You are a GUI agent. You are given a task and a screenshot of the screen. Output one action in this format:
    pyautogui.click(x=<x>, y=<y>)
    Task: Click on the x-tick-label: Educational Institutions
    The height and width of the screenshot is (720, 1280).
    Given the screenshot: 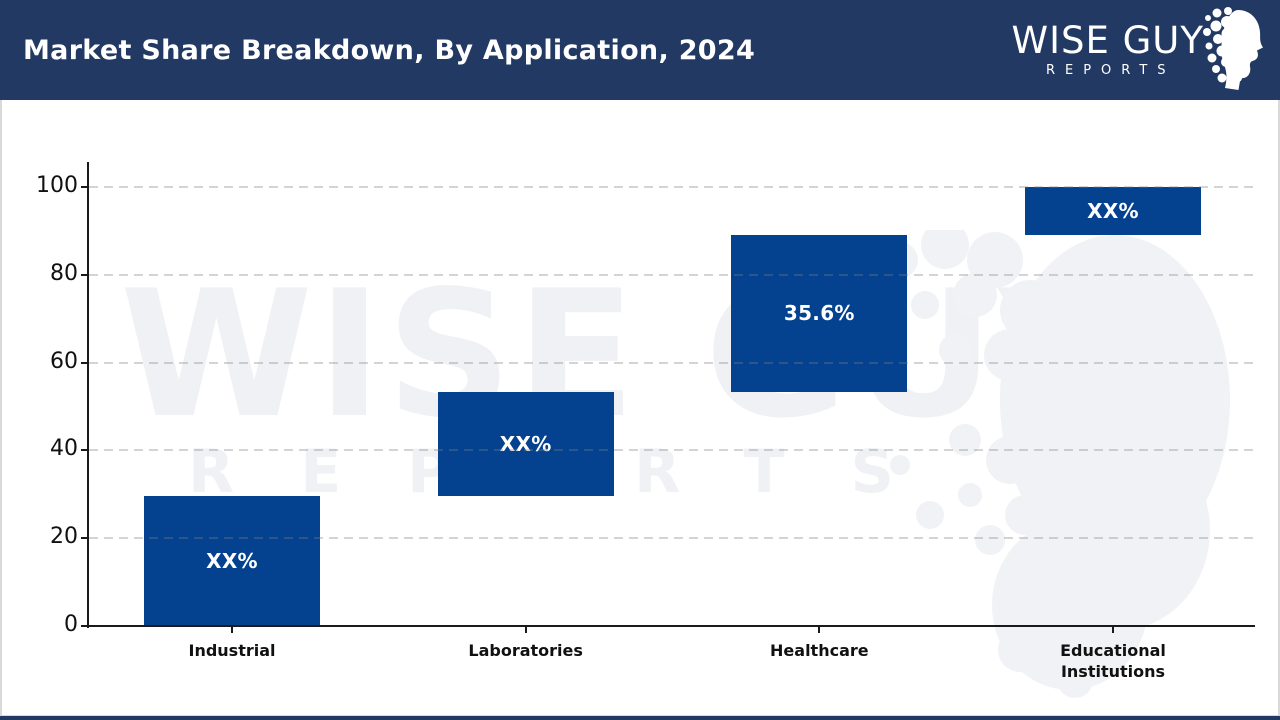 What is the action you would take?
    pyautogui.click(x=1113, y=661)
    